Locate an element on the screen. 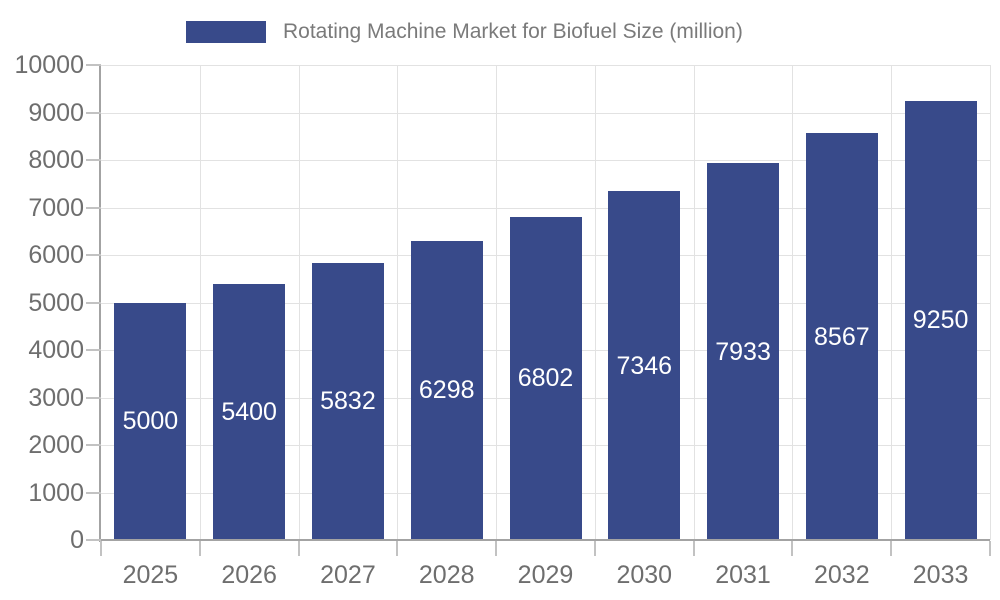 The image size is (1000, 600). y-tick-label: 6000 is located at coordinates (56, 255).